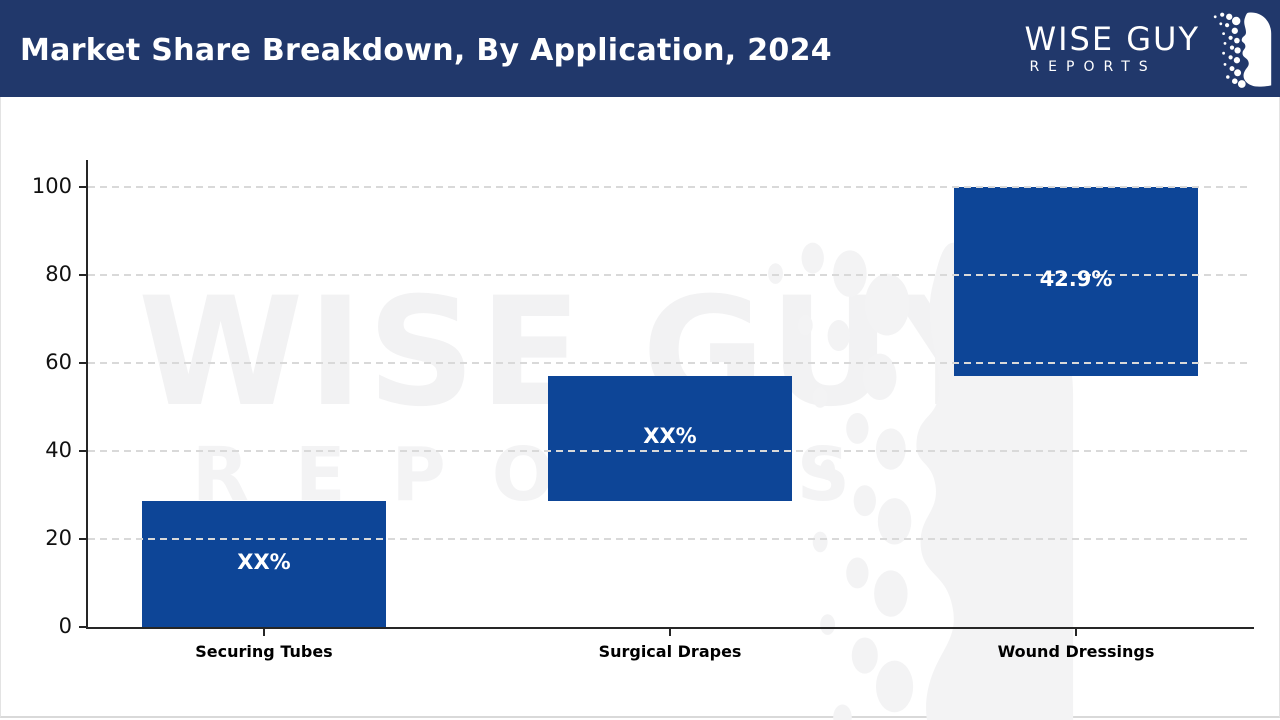  I want to click on bar-surgical-drapes, so click(670, 438).